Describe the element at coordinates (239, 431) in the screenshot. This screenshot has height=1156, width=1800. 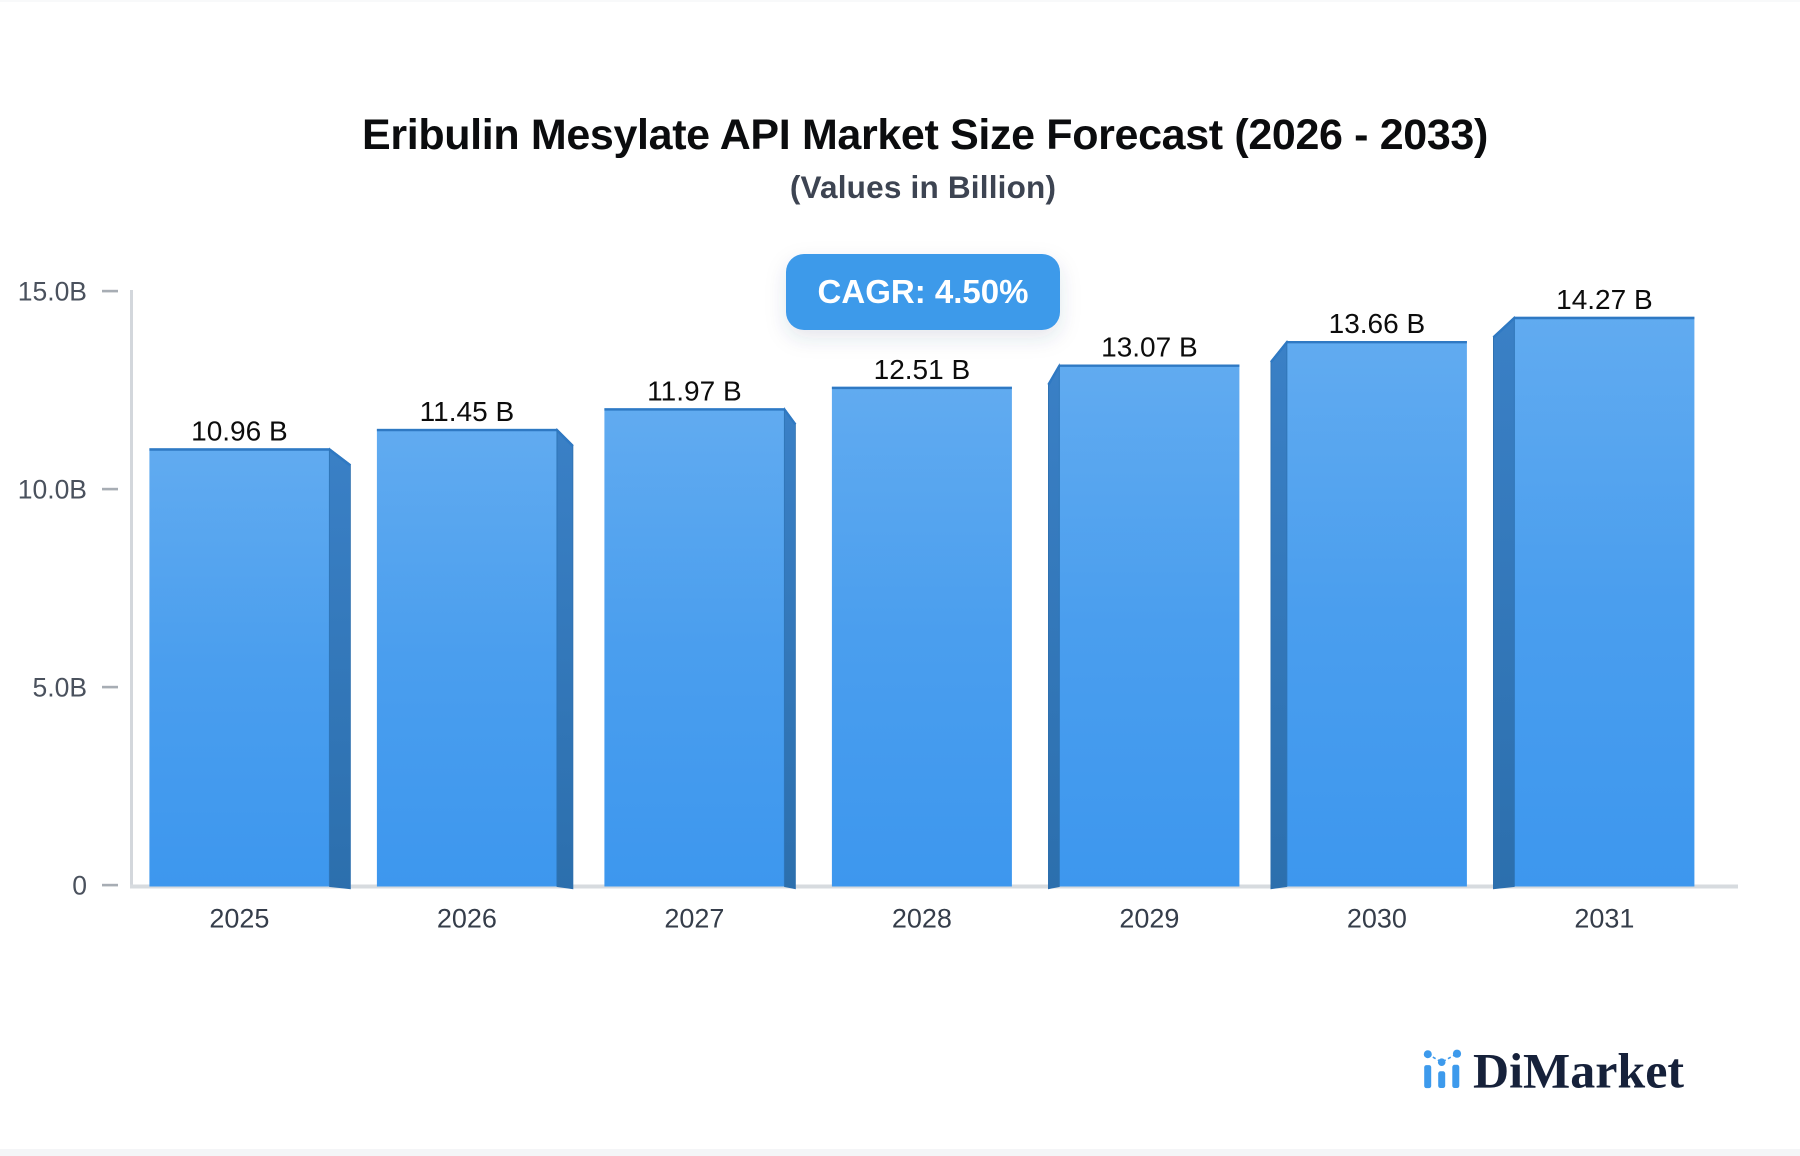
I see `svg-text: 10.96 B` at that location.